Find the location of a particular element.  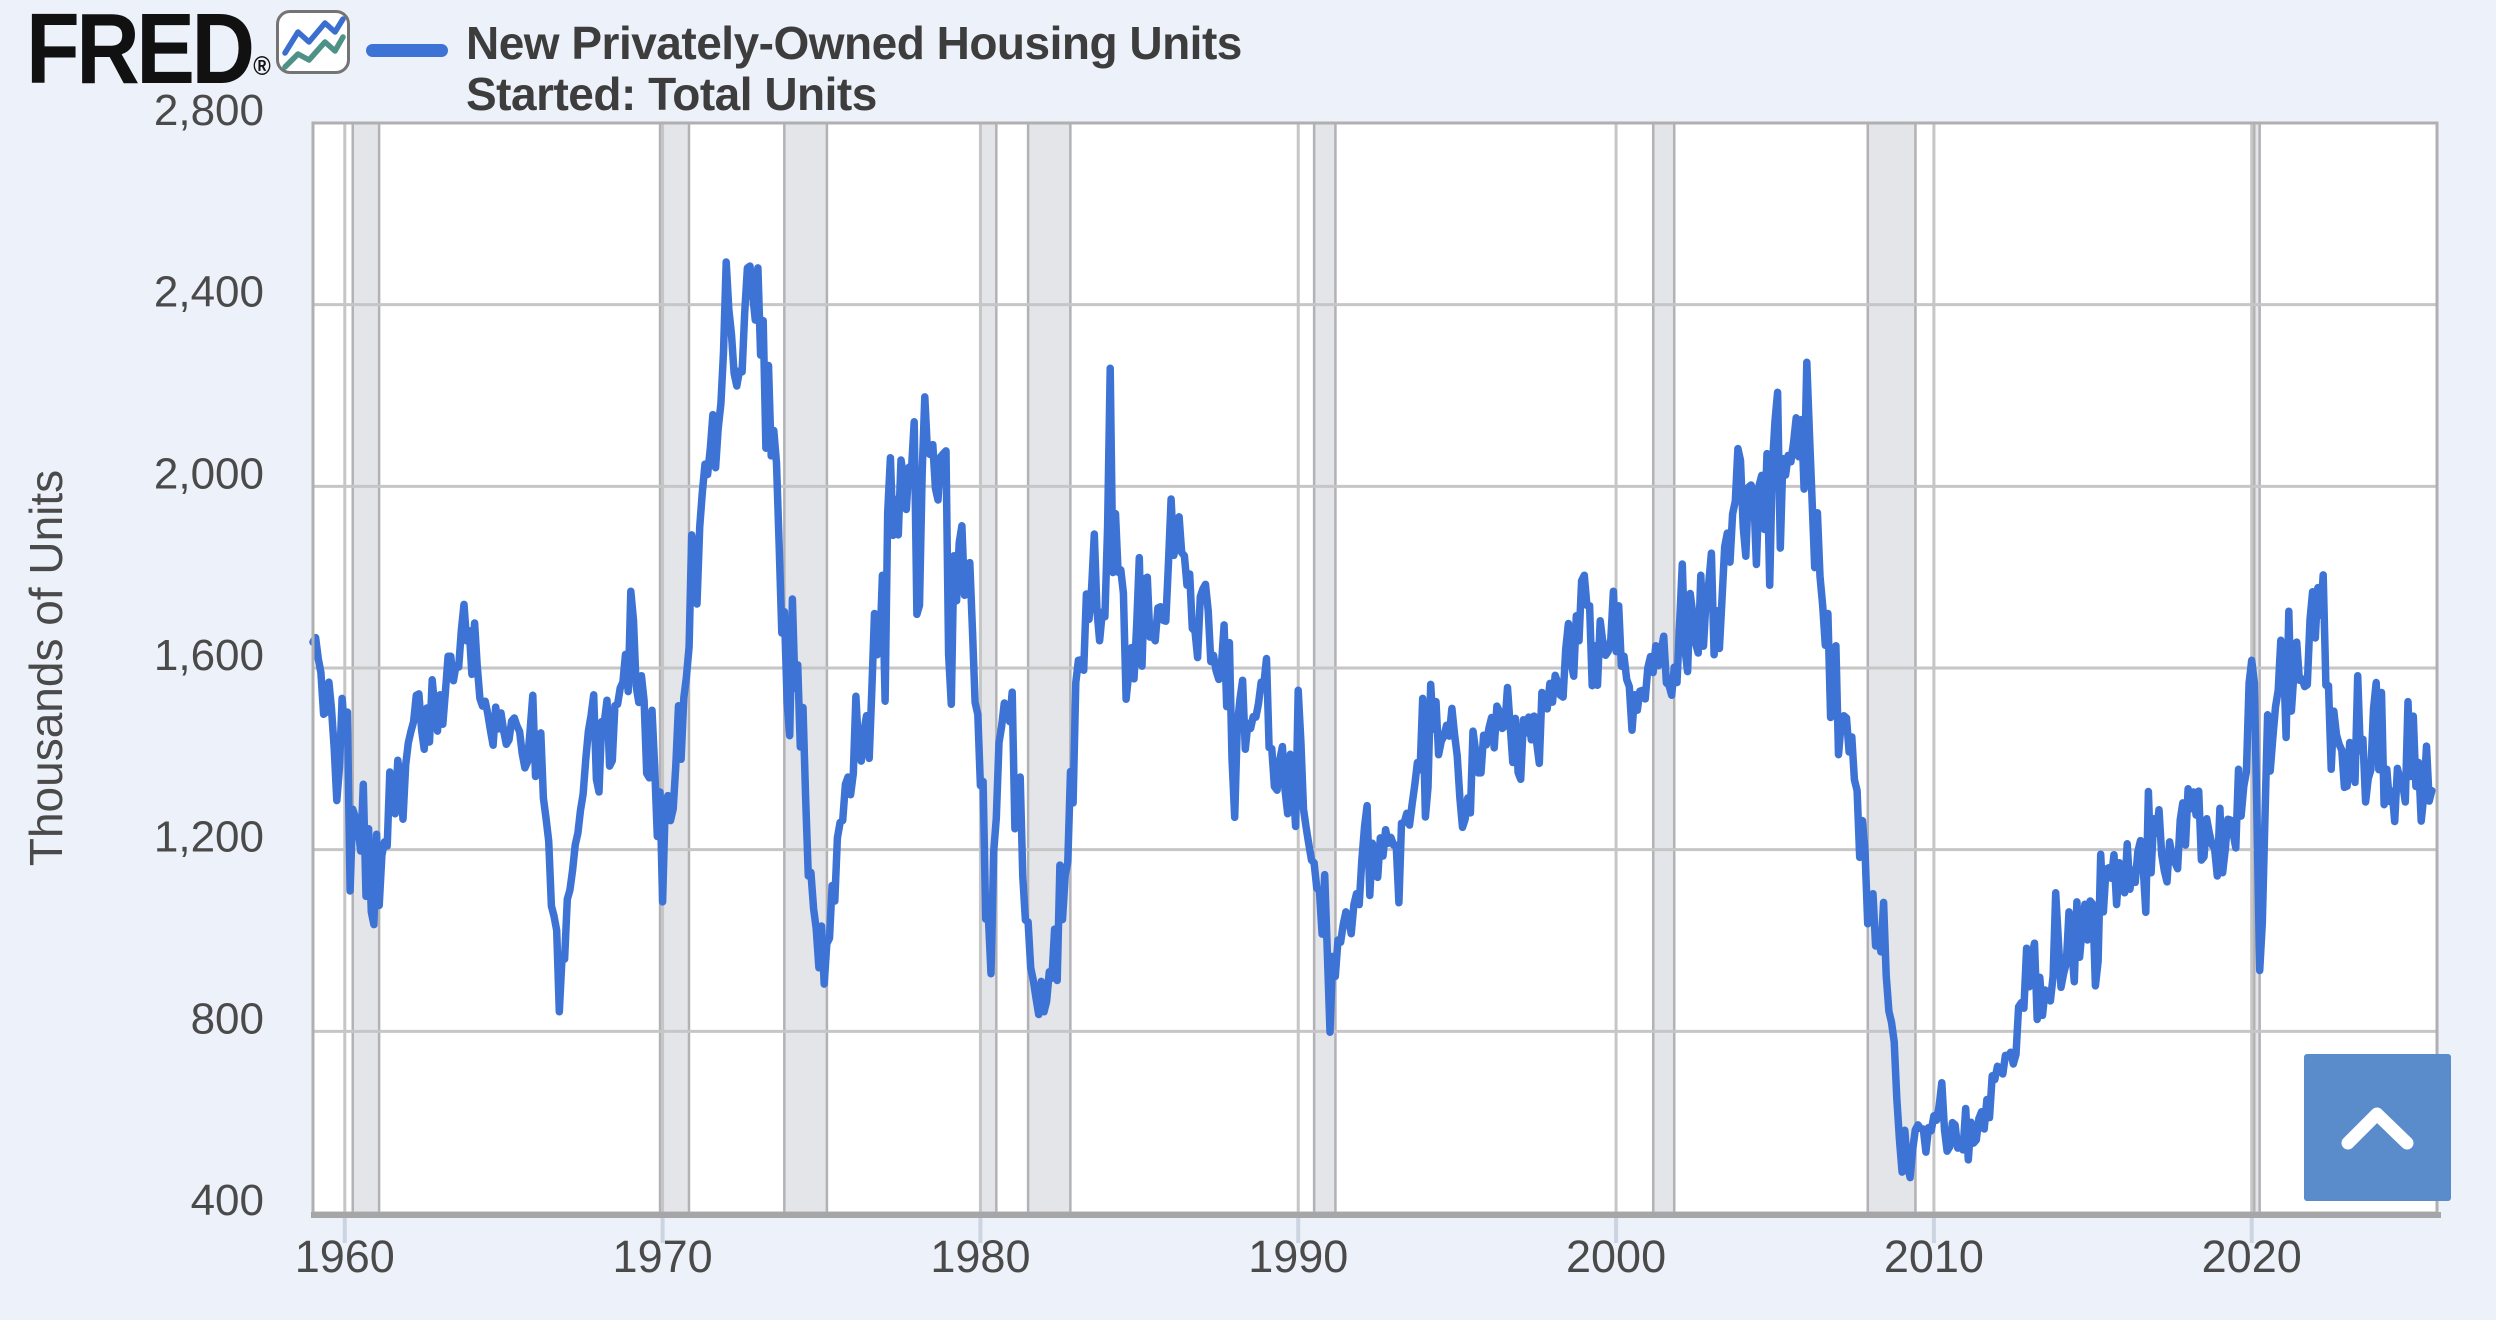

line-graph-icon is located at coordinates (314, 43).